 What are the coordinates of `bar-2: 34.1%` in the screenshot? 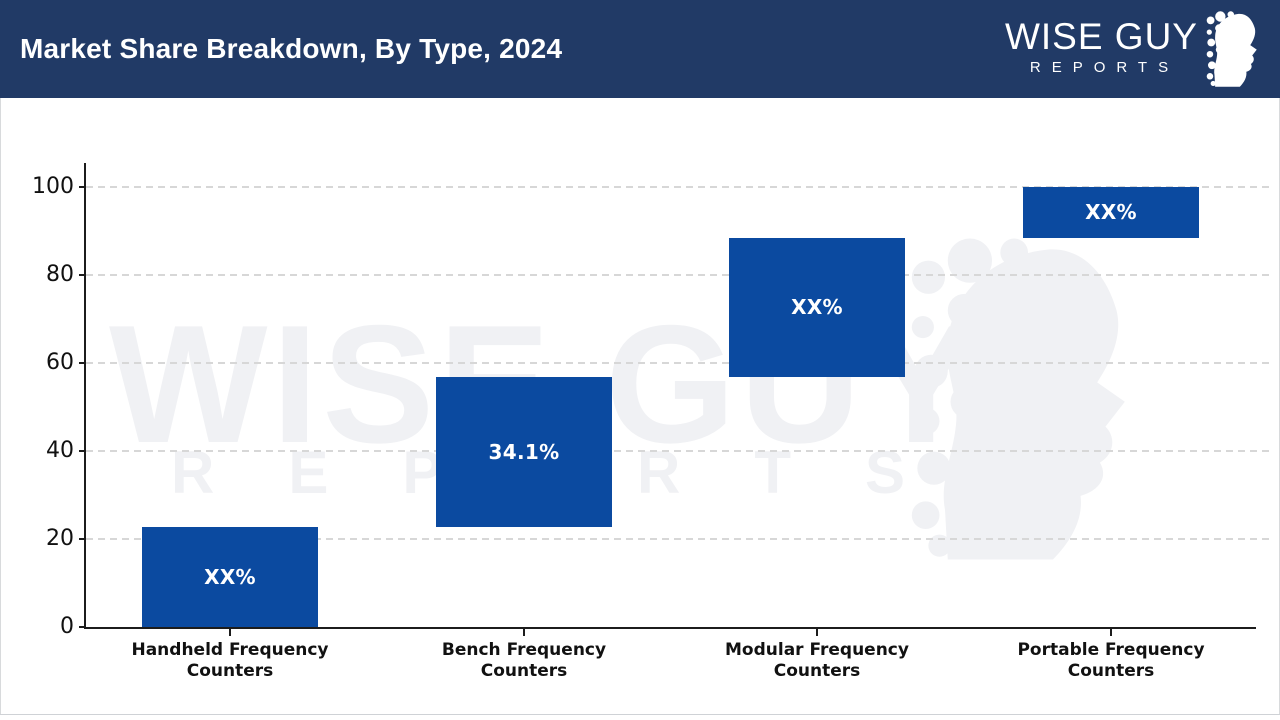 It's located at (524, 452).